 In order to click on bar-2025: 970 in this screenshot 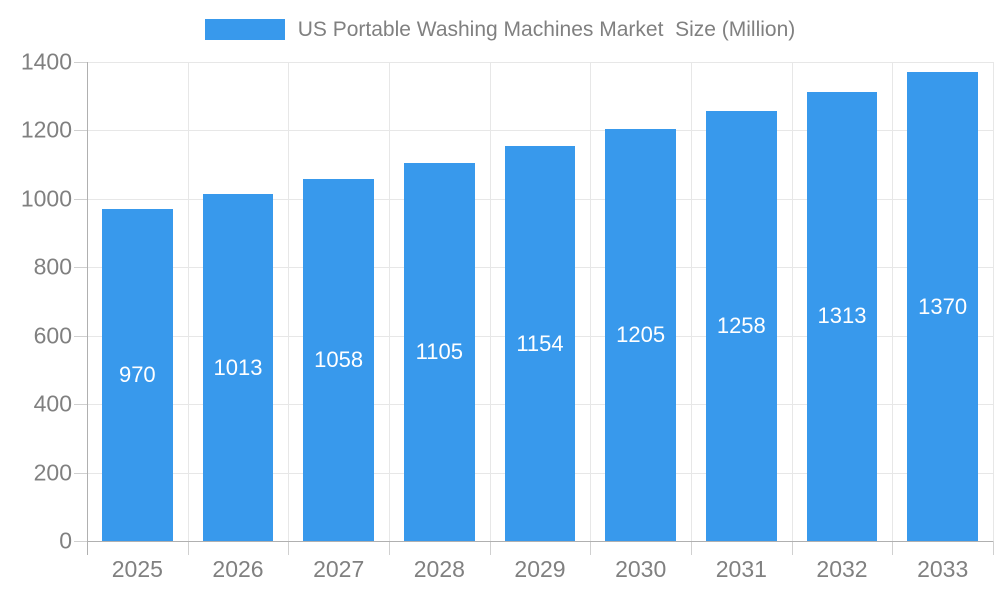, I will do `click(137, 375)`.